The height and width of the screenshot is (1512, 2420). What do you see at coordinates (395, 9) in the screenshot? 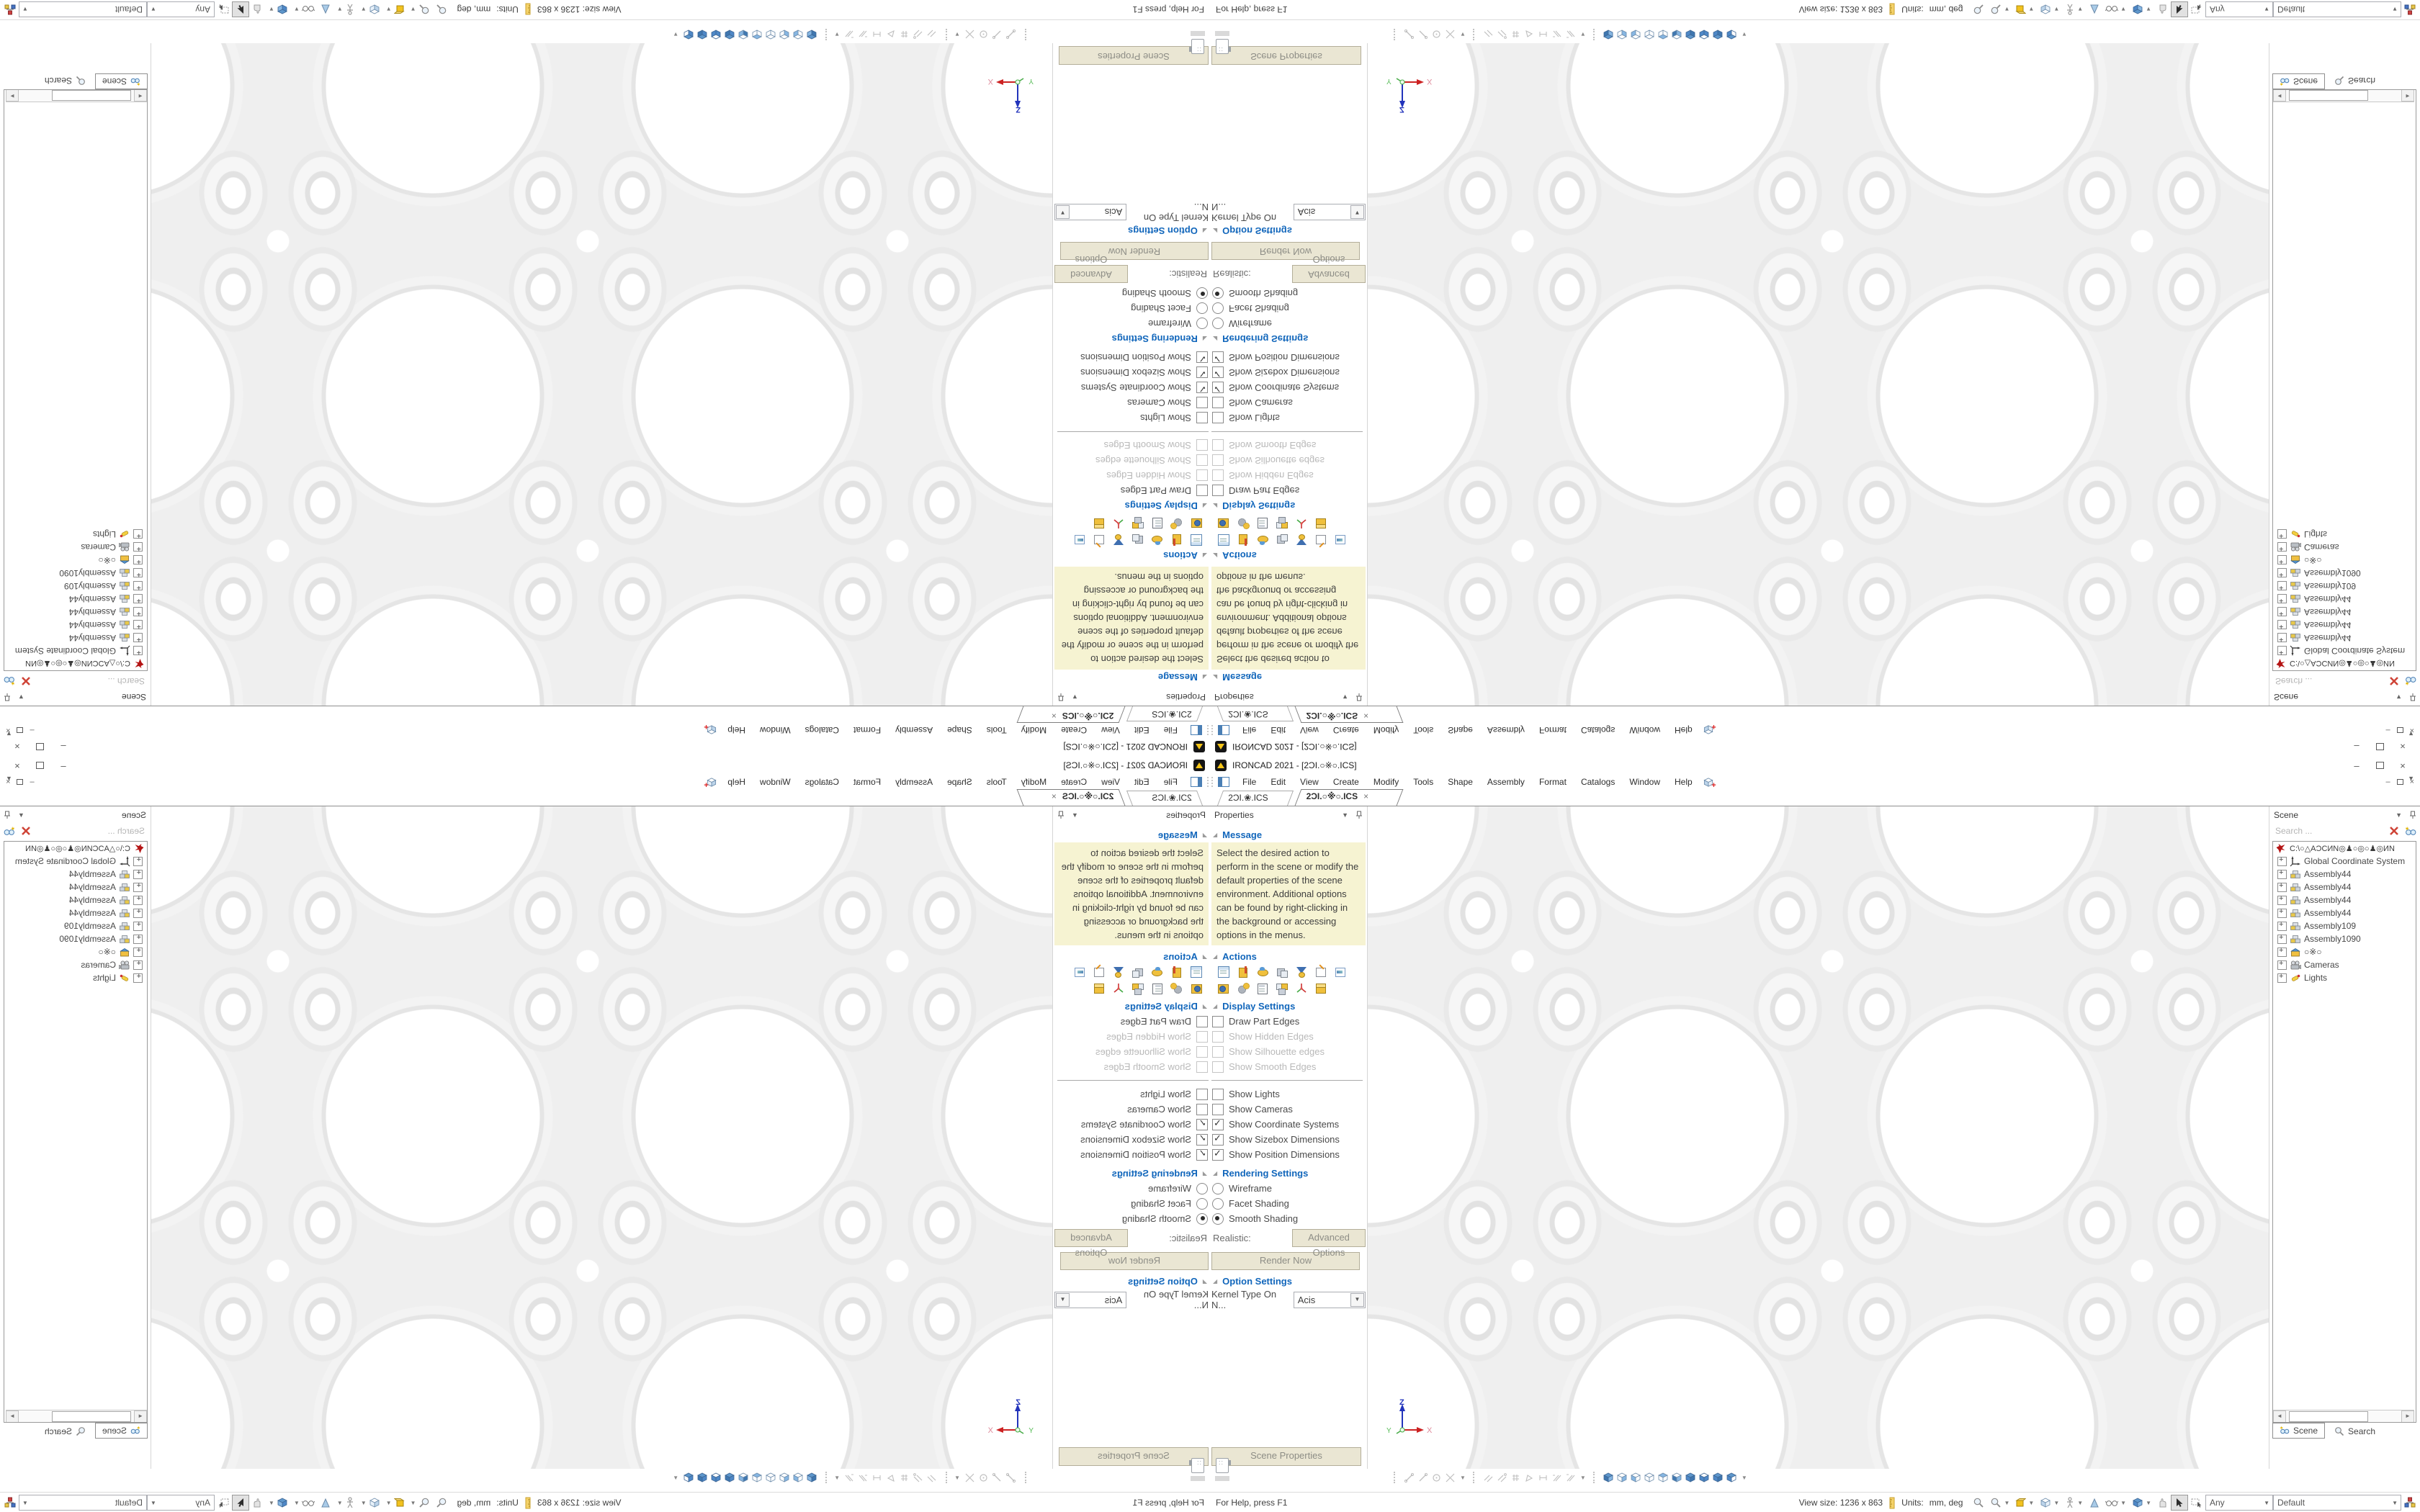
I see `fit-scene-icon: ▼` at bounding box center [395, 9].